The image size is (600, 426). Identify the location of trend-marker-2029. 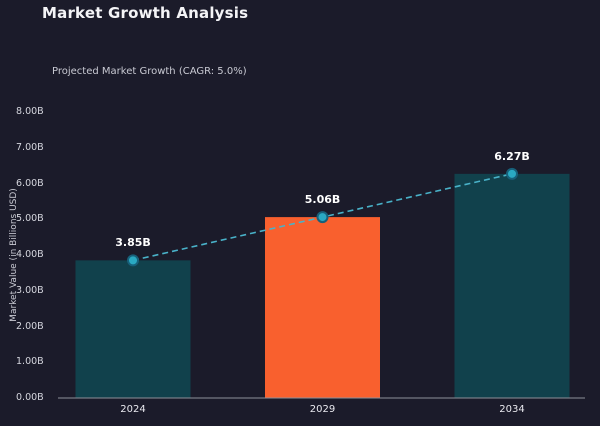
(322, 217).